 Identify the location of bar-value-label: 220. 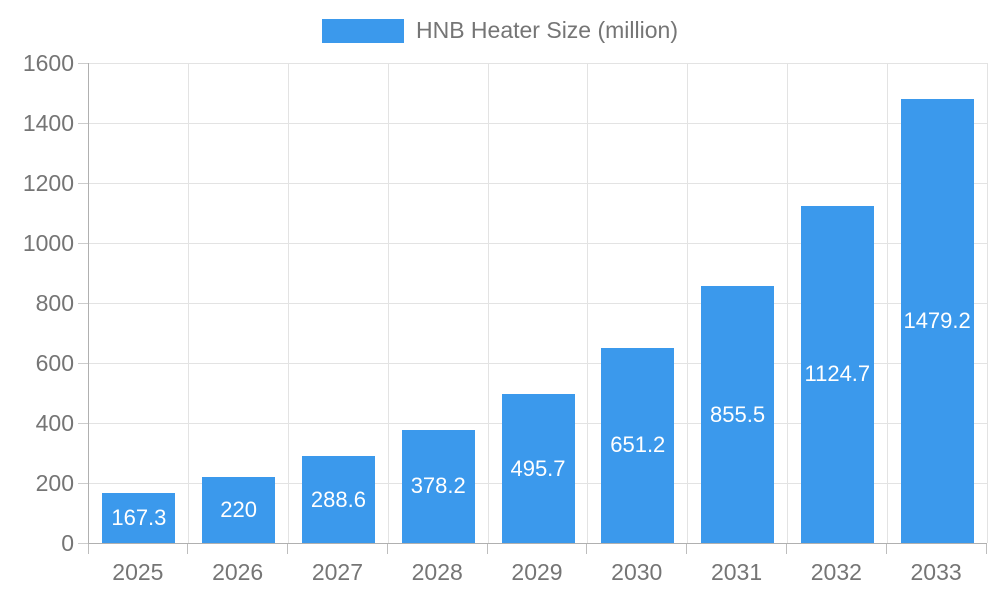
(239, 509).